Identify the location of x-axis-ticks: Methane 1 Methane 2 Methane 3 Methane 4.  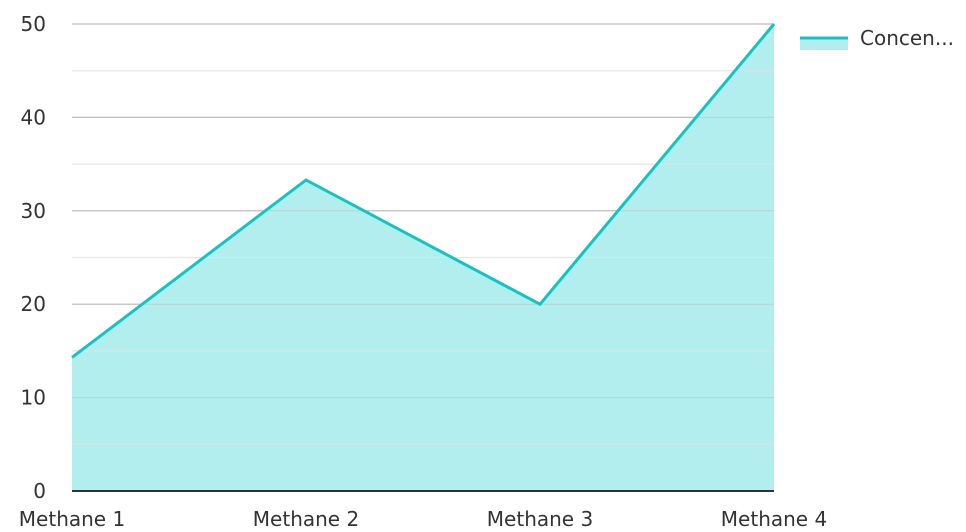
(423, 519).